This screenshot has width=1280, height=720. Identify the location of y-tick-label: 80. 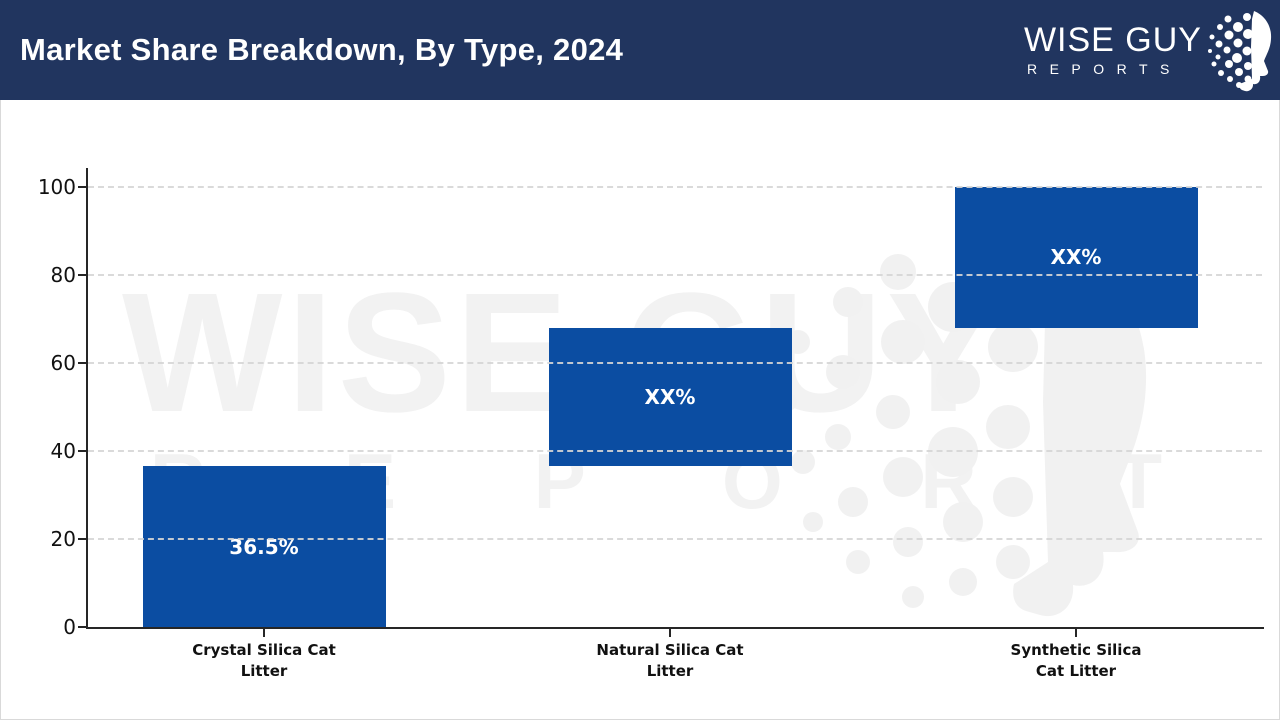
(63, 275).